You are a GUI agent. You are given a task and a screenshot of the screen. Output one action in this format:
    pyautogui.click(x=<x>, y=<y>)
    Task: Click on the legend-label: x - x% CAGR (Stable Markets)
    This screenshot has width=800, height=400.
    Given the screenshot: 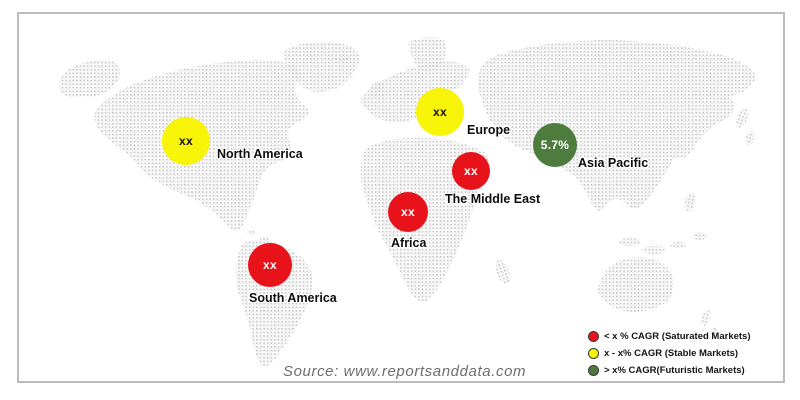 What is the action you would take?
    pyautogui.click(x=671, y=353)
    